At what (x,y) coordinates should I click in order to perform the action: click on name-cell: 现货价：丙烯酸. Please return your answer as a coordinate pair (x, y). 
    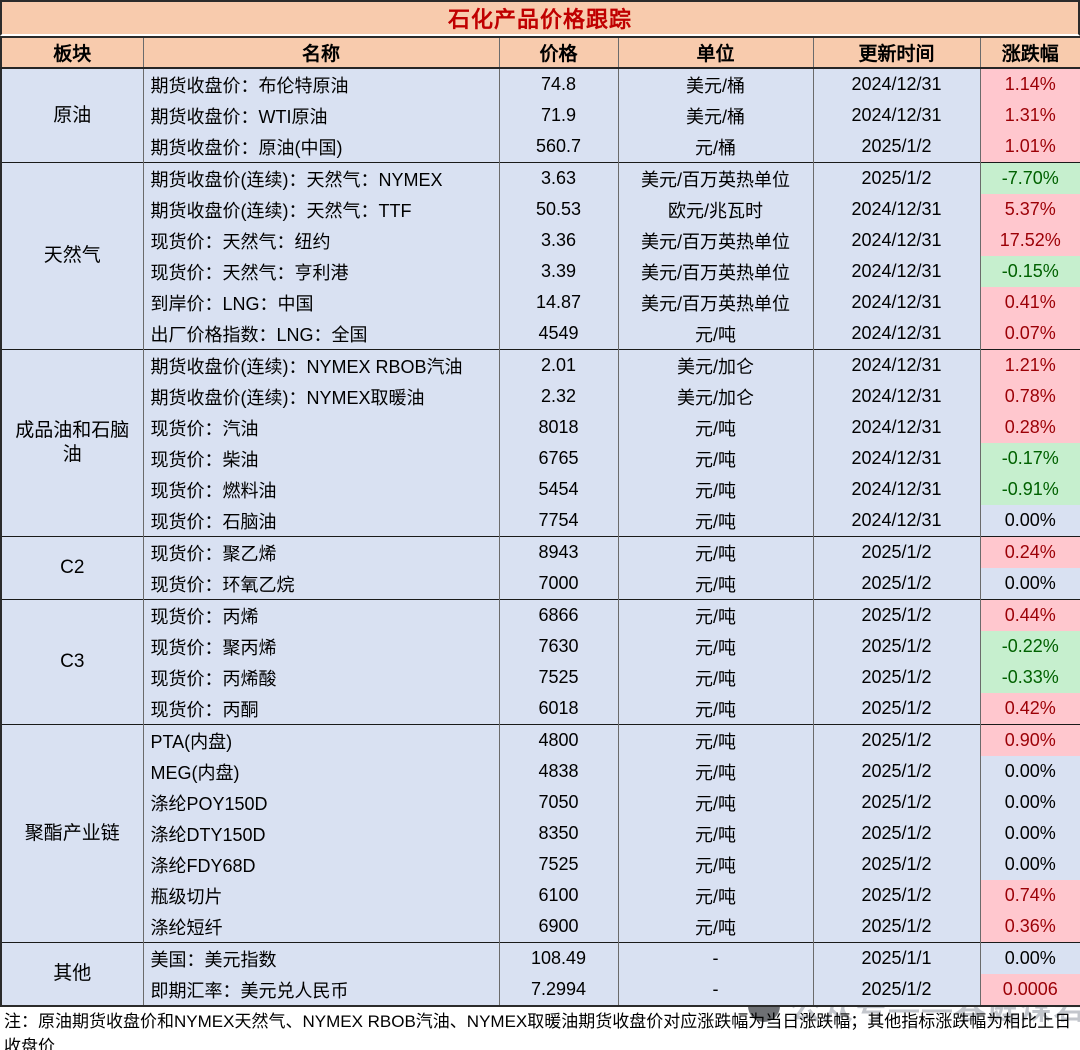
    Looking at the image, I should click on (321, 677).